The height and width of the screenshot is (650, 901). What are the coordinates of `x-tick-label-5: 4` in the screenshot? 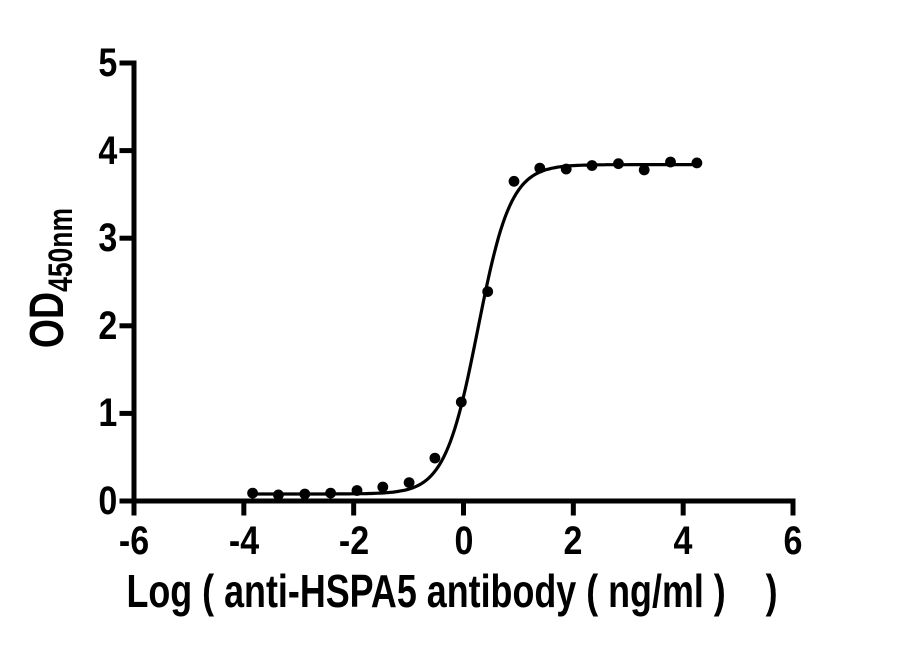 It's located at (683, 541).